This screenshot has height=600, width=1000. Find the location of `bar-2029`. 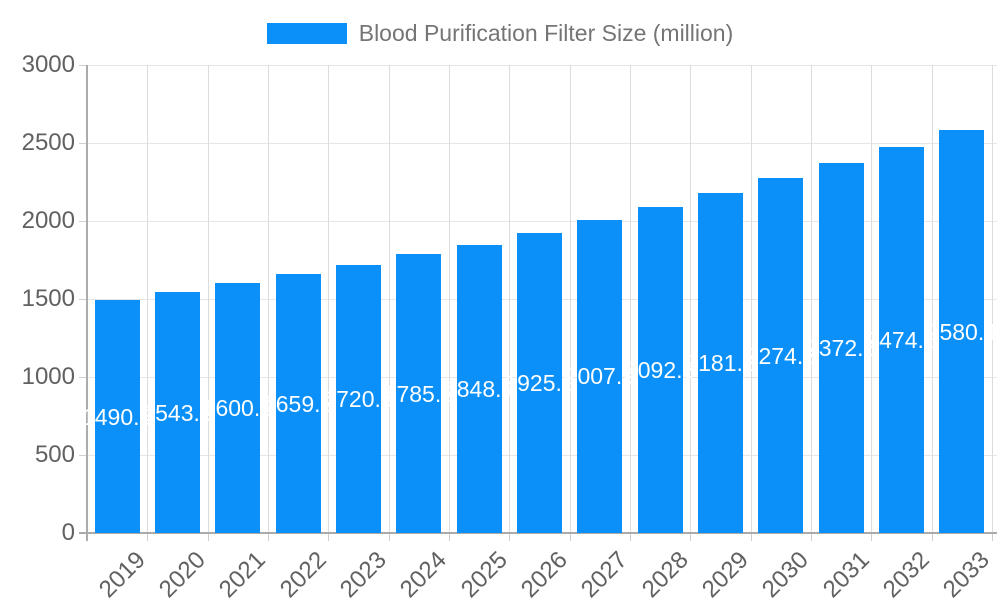

bar-2029 is located at coordinates (720, 362).